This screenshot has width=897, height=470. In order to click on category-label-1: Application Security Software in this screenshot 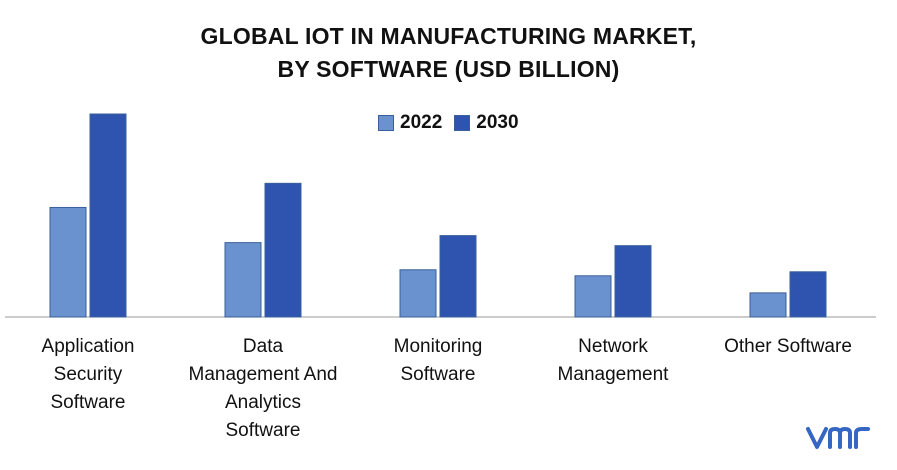, I will do `click(89, 375)`.